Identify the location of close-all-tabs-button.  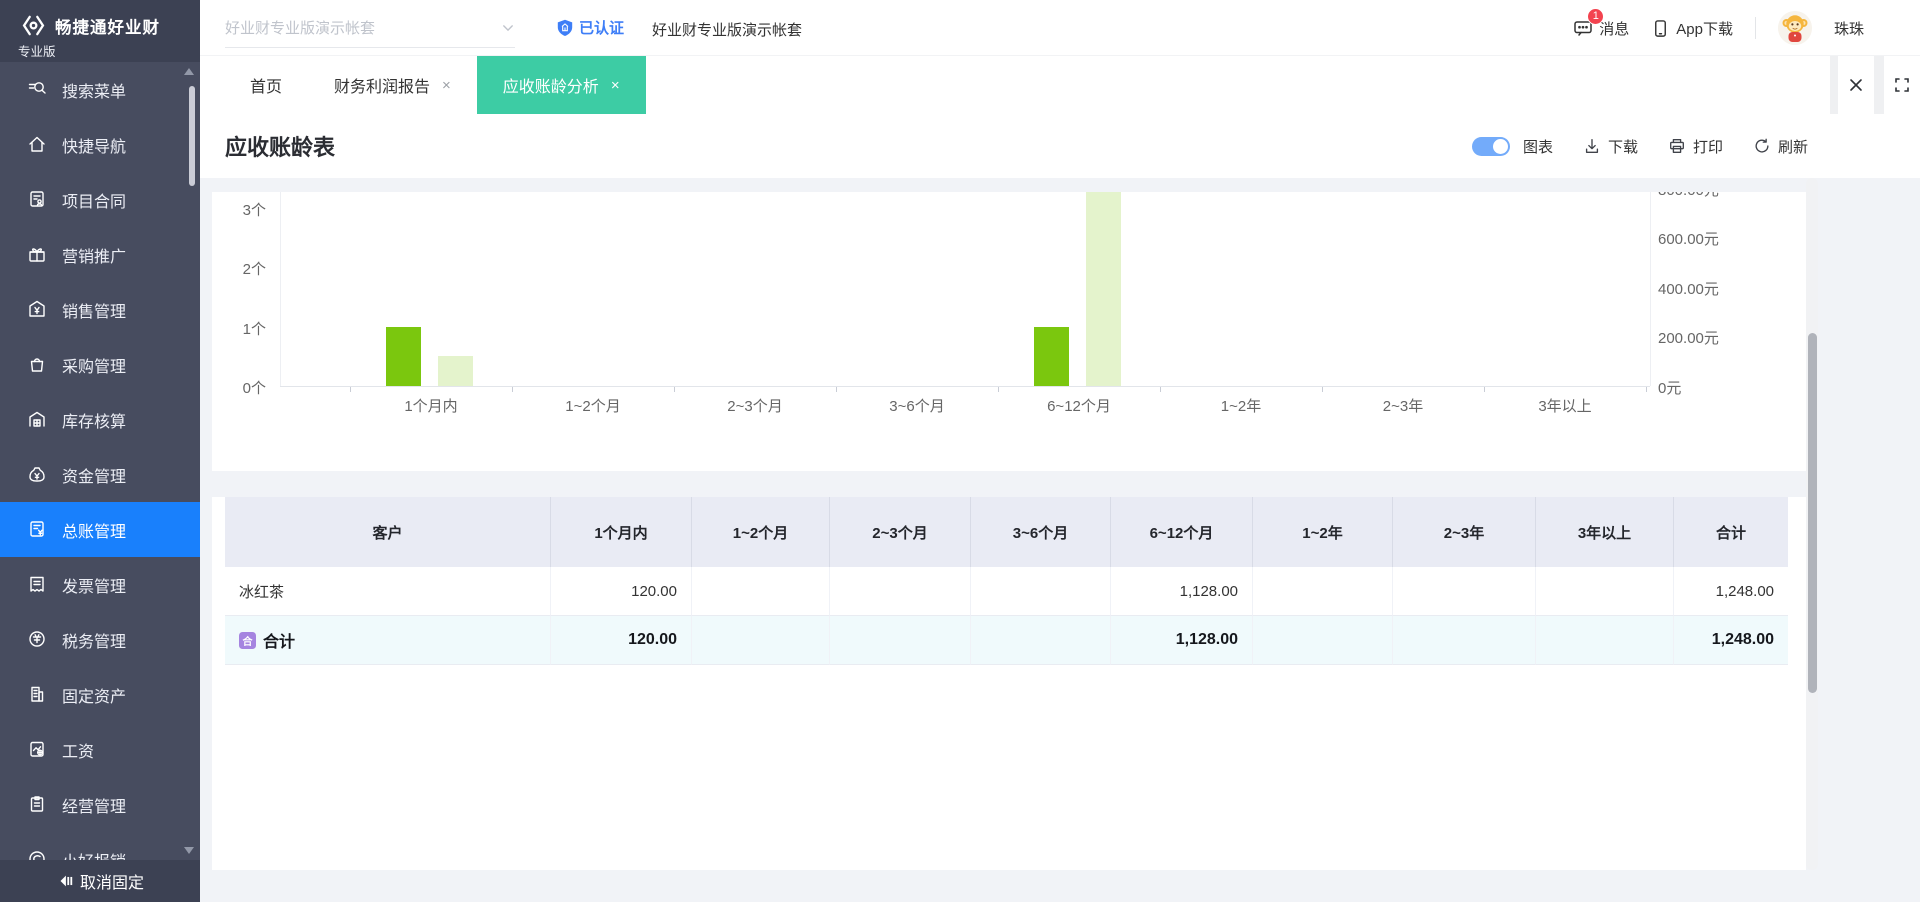
(1856, 85).